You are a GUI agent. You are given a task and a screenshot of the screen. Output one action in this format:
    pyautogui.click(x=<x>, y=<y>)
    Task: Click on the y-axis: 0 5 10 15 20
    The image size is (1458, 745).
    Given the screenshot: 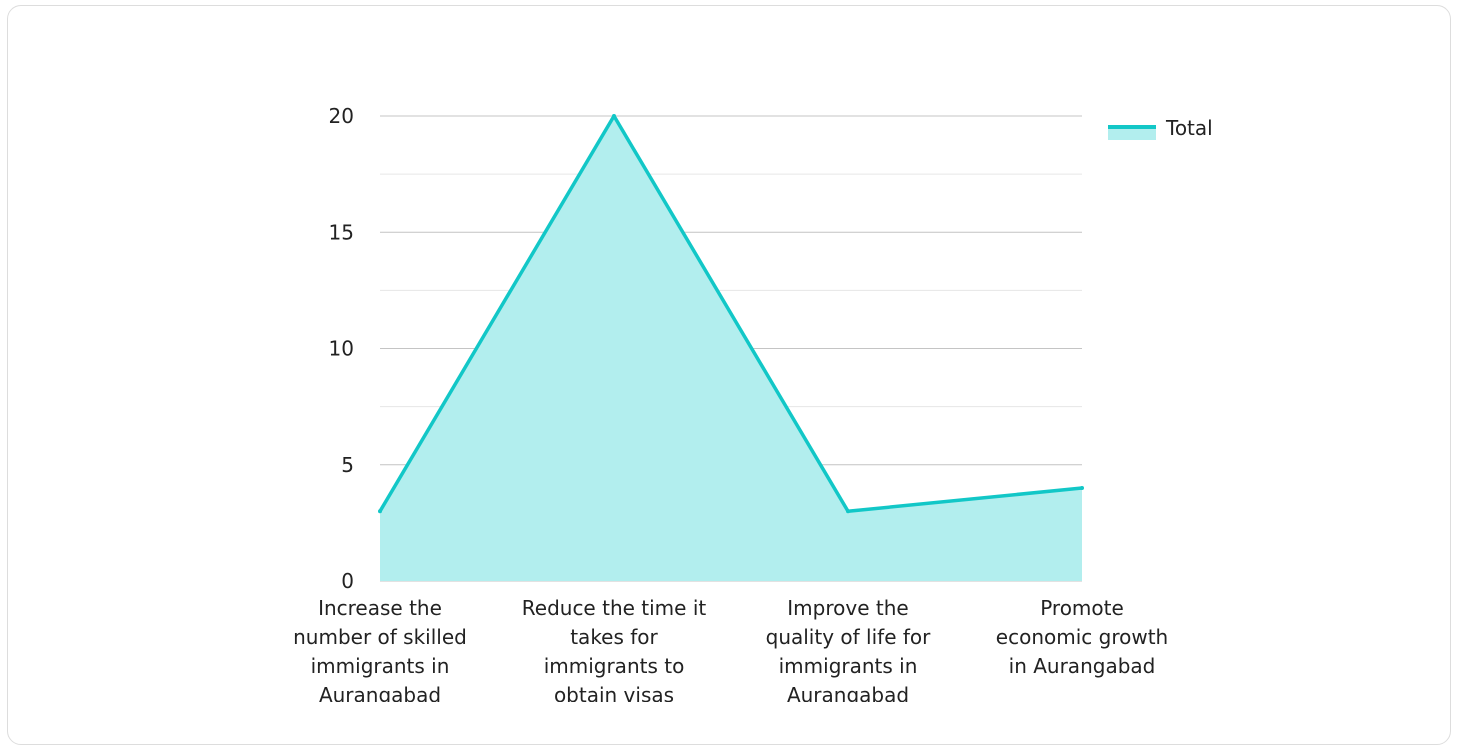 What is the action you would take?
    pyautogui.click(x=341, y=348)
    